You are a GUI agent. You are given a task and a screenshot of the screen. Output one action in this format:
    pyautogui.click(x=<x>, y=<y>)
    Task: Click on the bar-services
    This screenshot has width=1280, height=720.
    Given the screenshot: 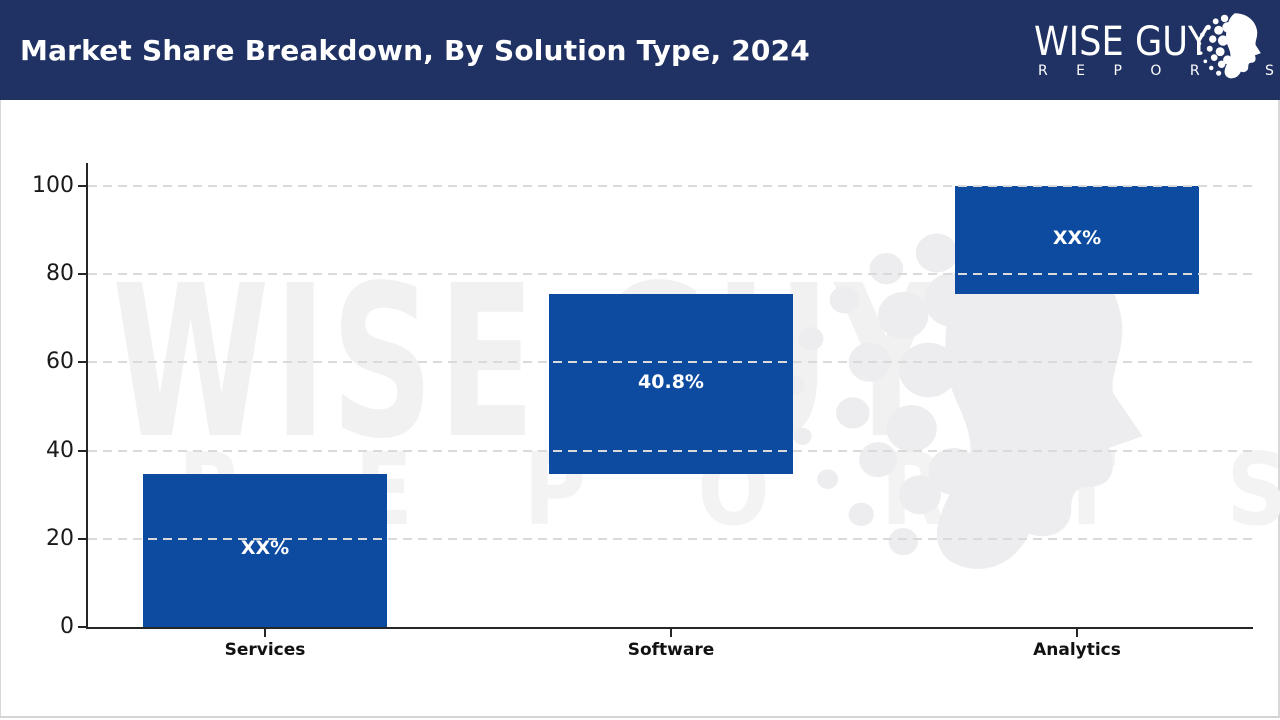 What is the action you would take?
    pyautogui.click(x=265, y=550)
    